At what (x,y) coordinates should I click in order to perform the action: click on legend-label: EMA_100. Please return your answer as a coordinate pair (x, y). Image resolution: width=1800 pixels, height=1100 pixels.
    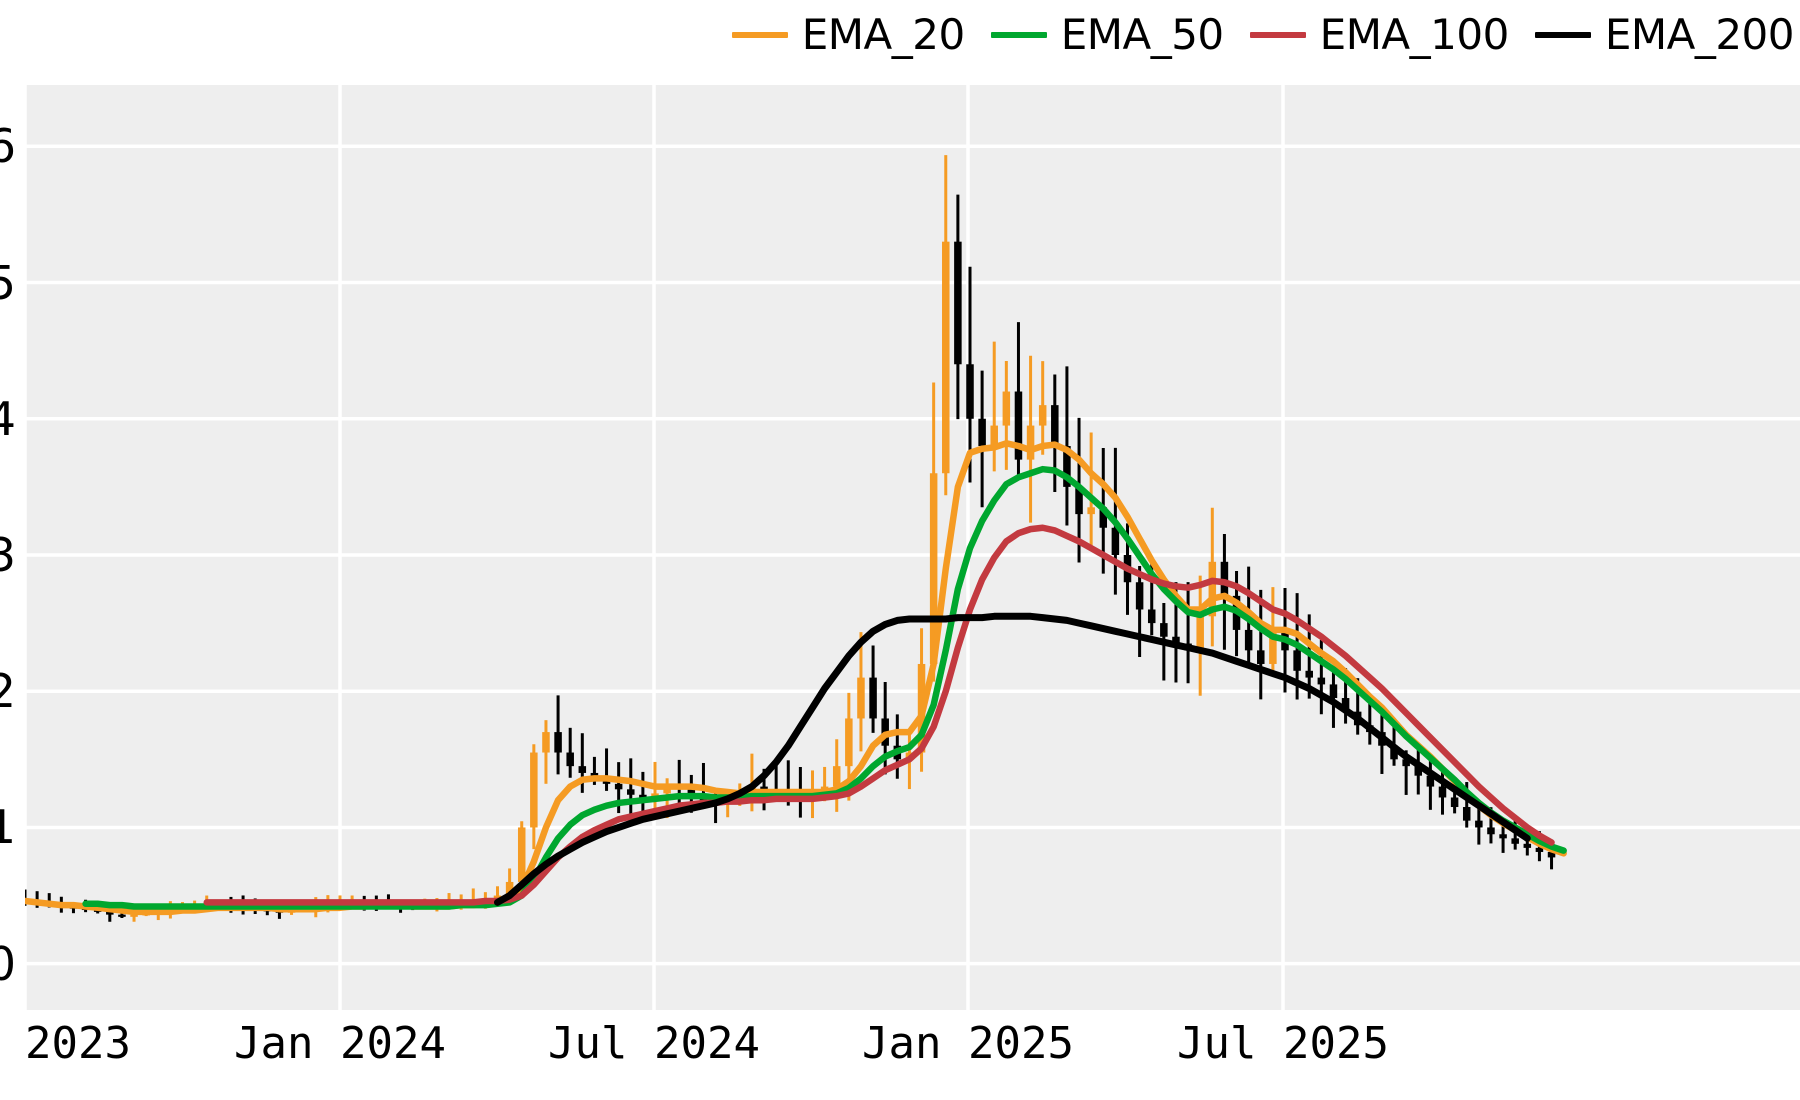
    Looking at the image, I should click on (1414, 34).